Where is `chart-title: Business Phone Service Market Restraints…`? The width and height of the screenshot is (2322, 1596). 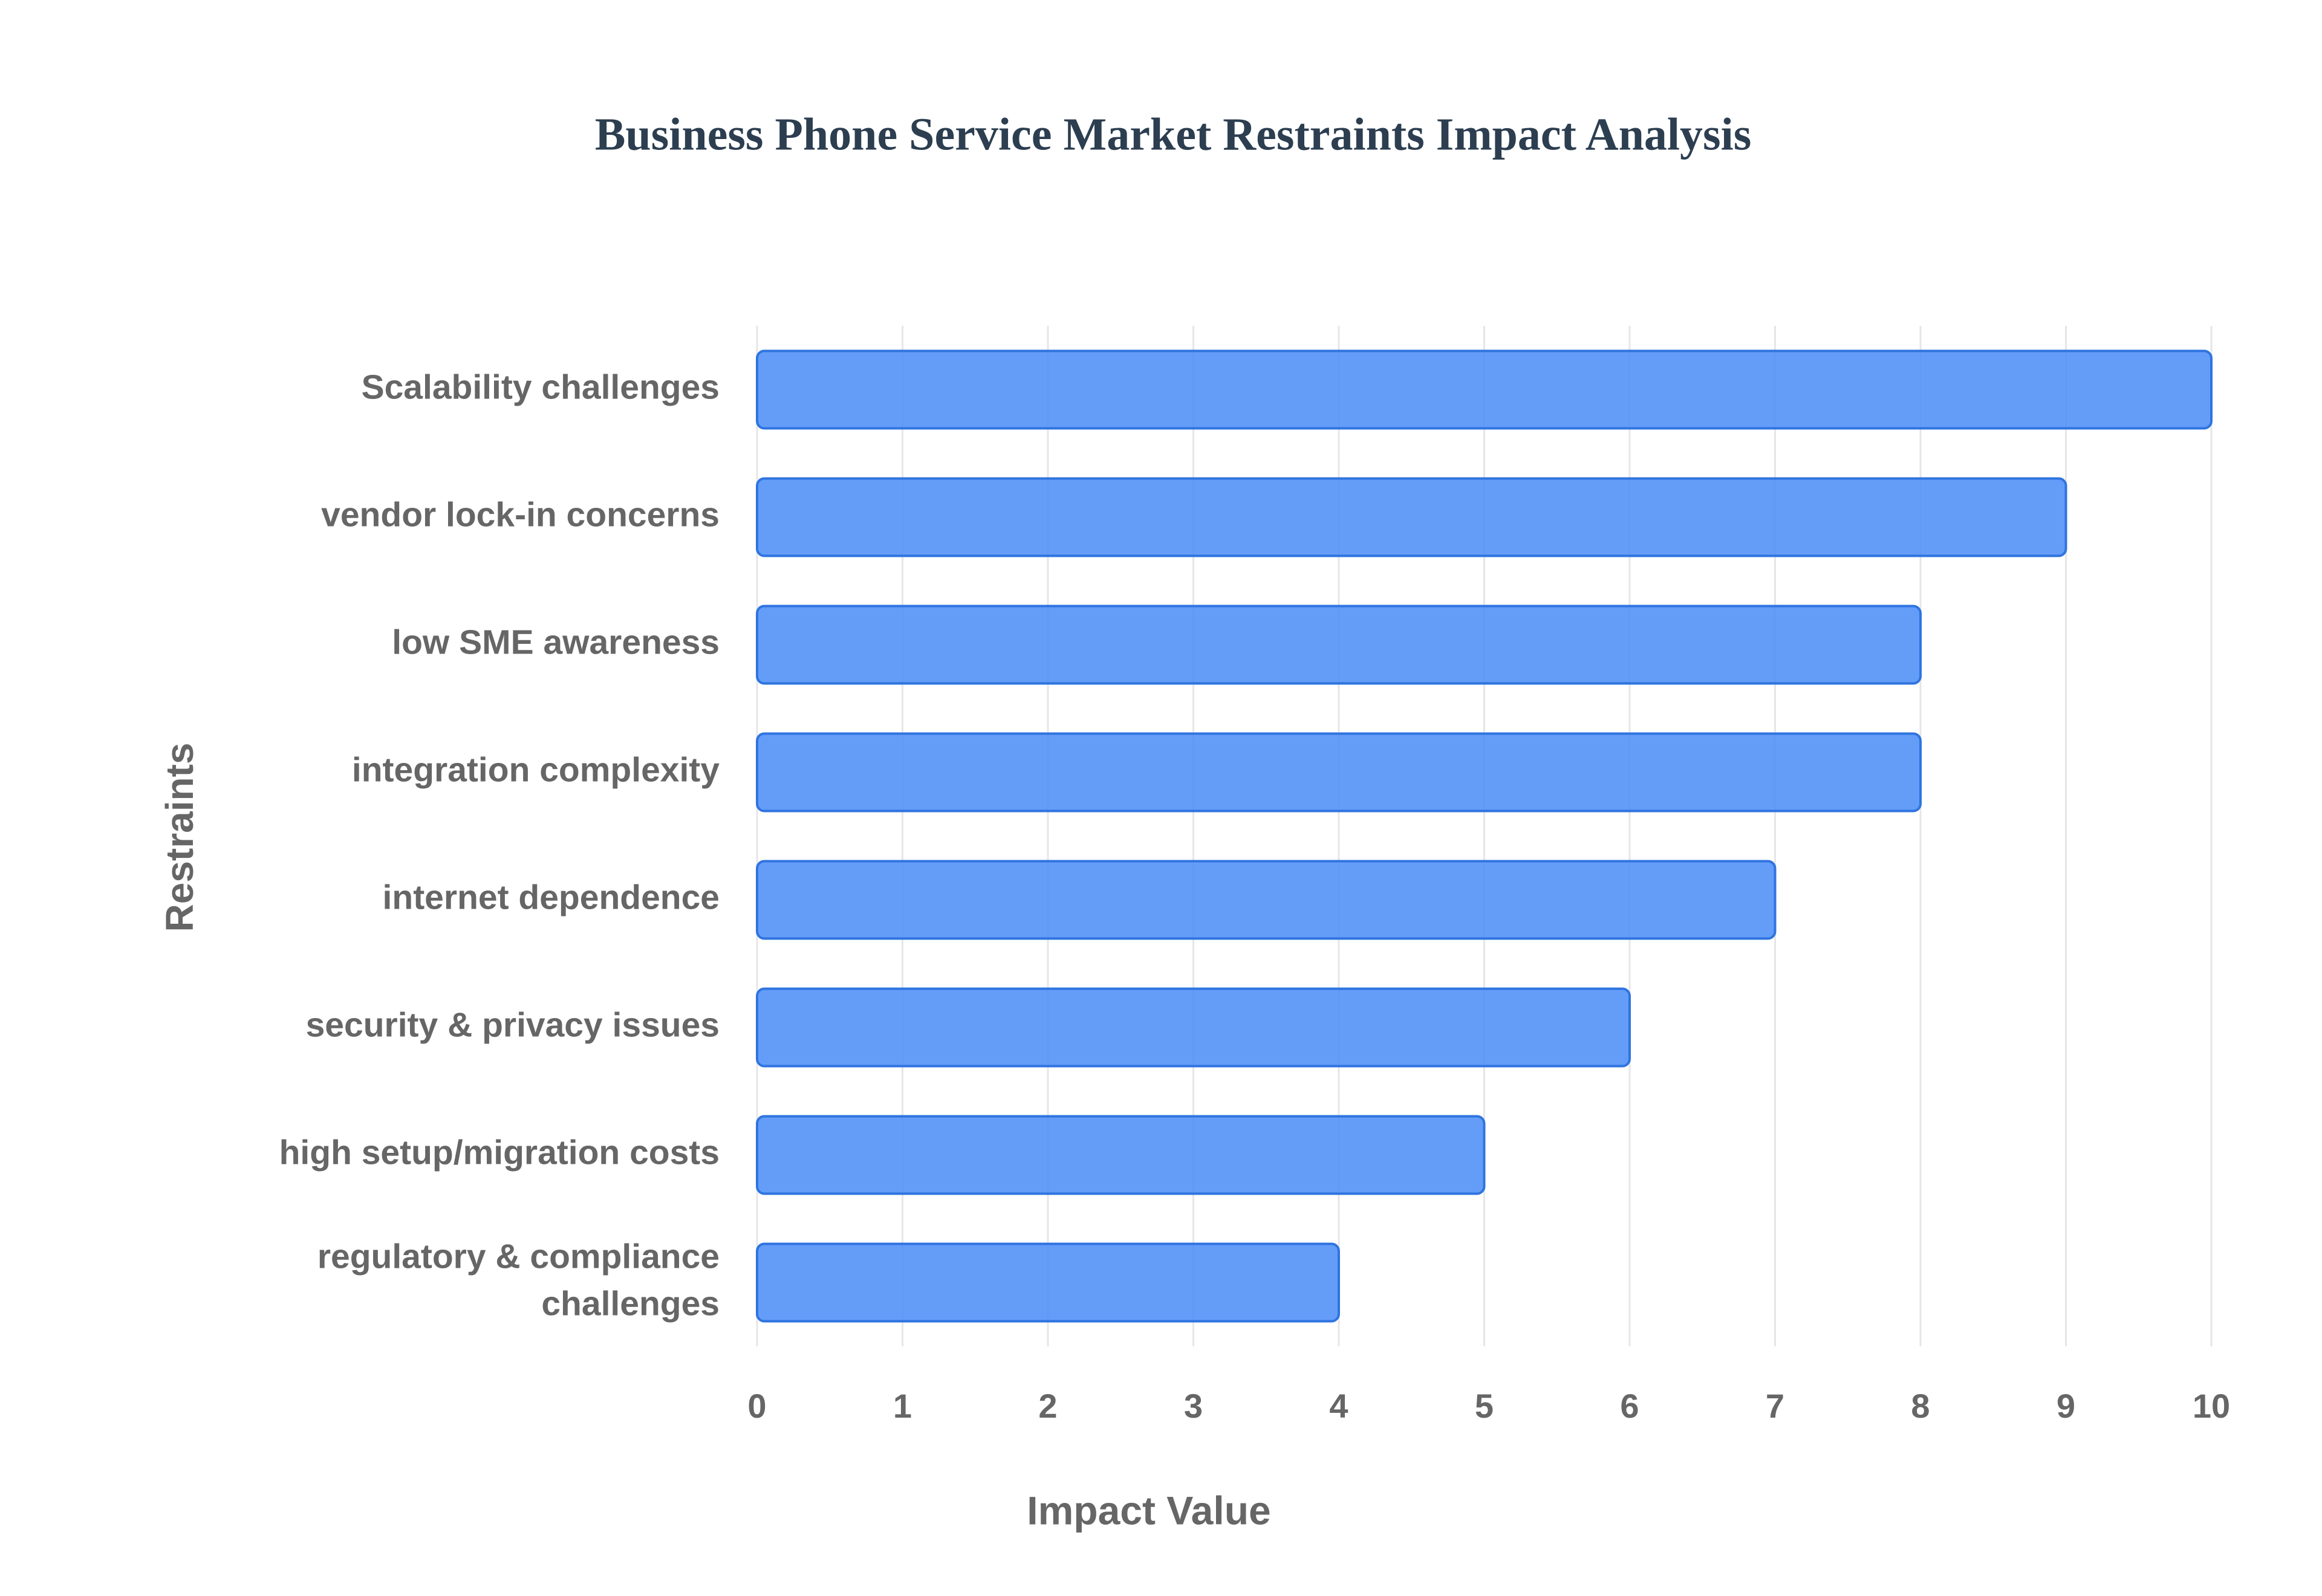 chart-title: Business Phone Service Market Restraints… is located at coordinates (1173, 134).